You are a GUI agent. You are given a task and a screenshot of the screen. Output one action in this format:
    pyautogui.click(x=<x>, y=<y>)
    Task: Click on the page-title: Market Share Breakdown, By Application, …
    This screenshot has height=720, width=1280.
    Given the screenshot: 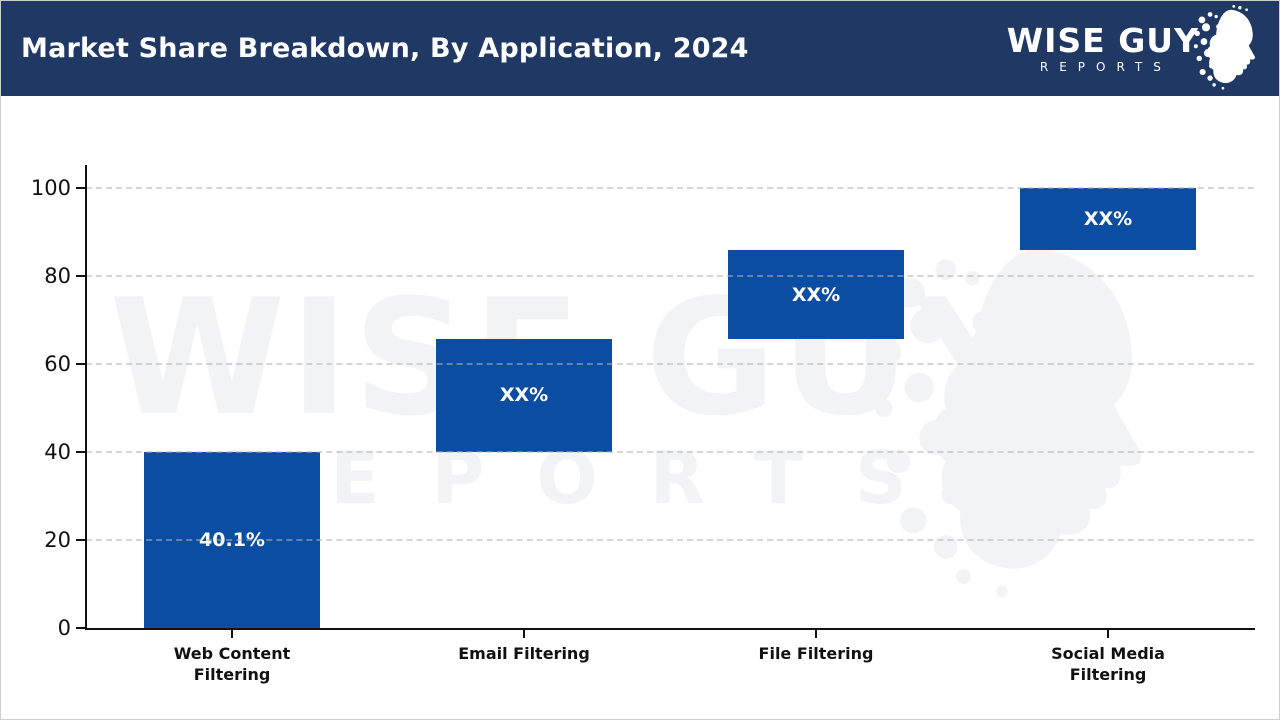 What is the action you would take?
    pyautogui.click(x=385, y=48)
    